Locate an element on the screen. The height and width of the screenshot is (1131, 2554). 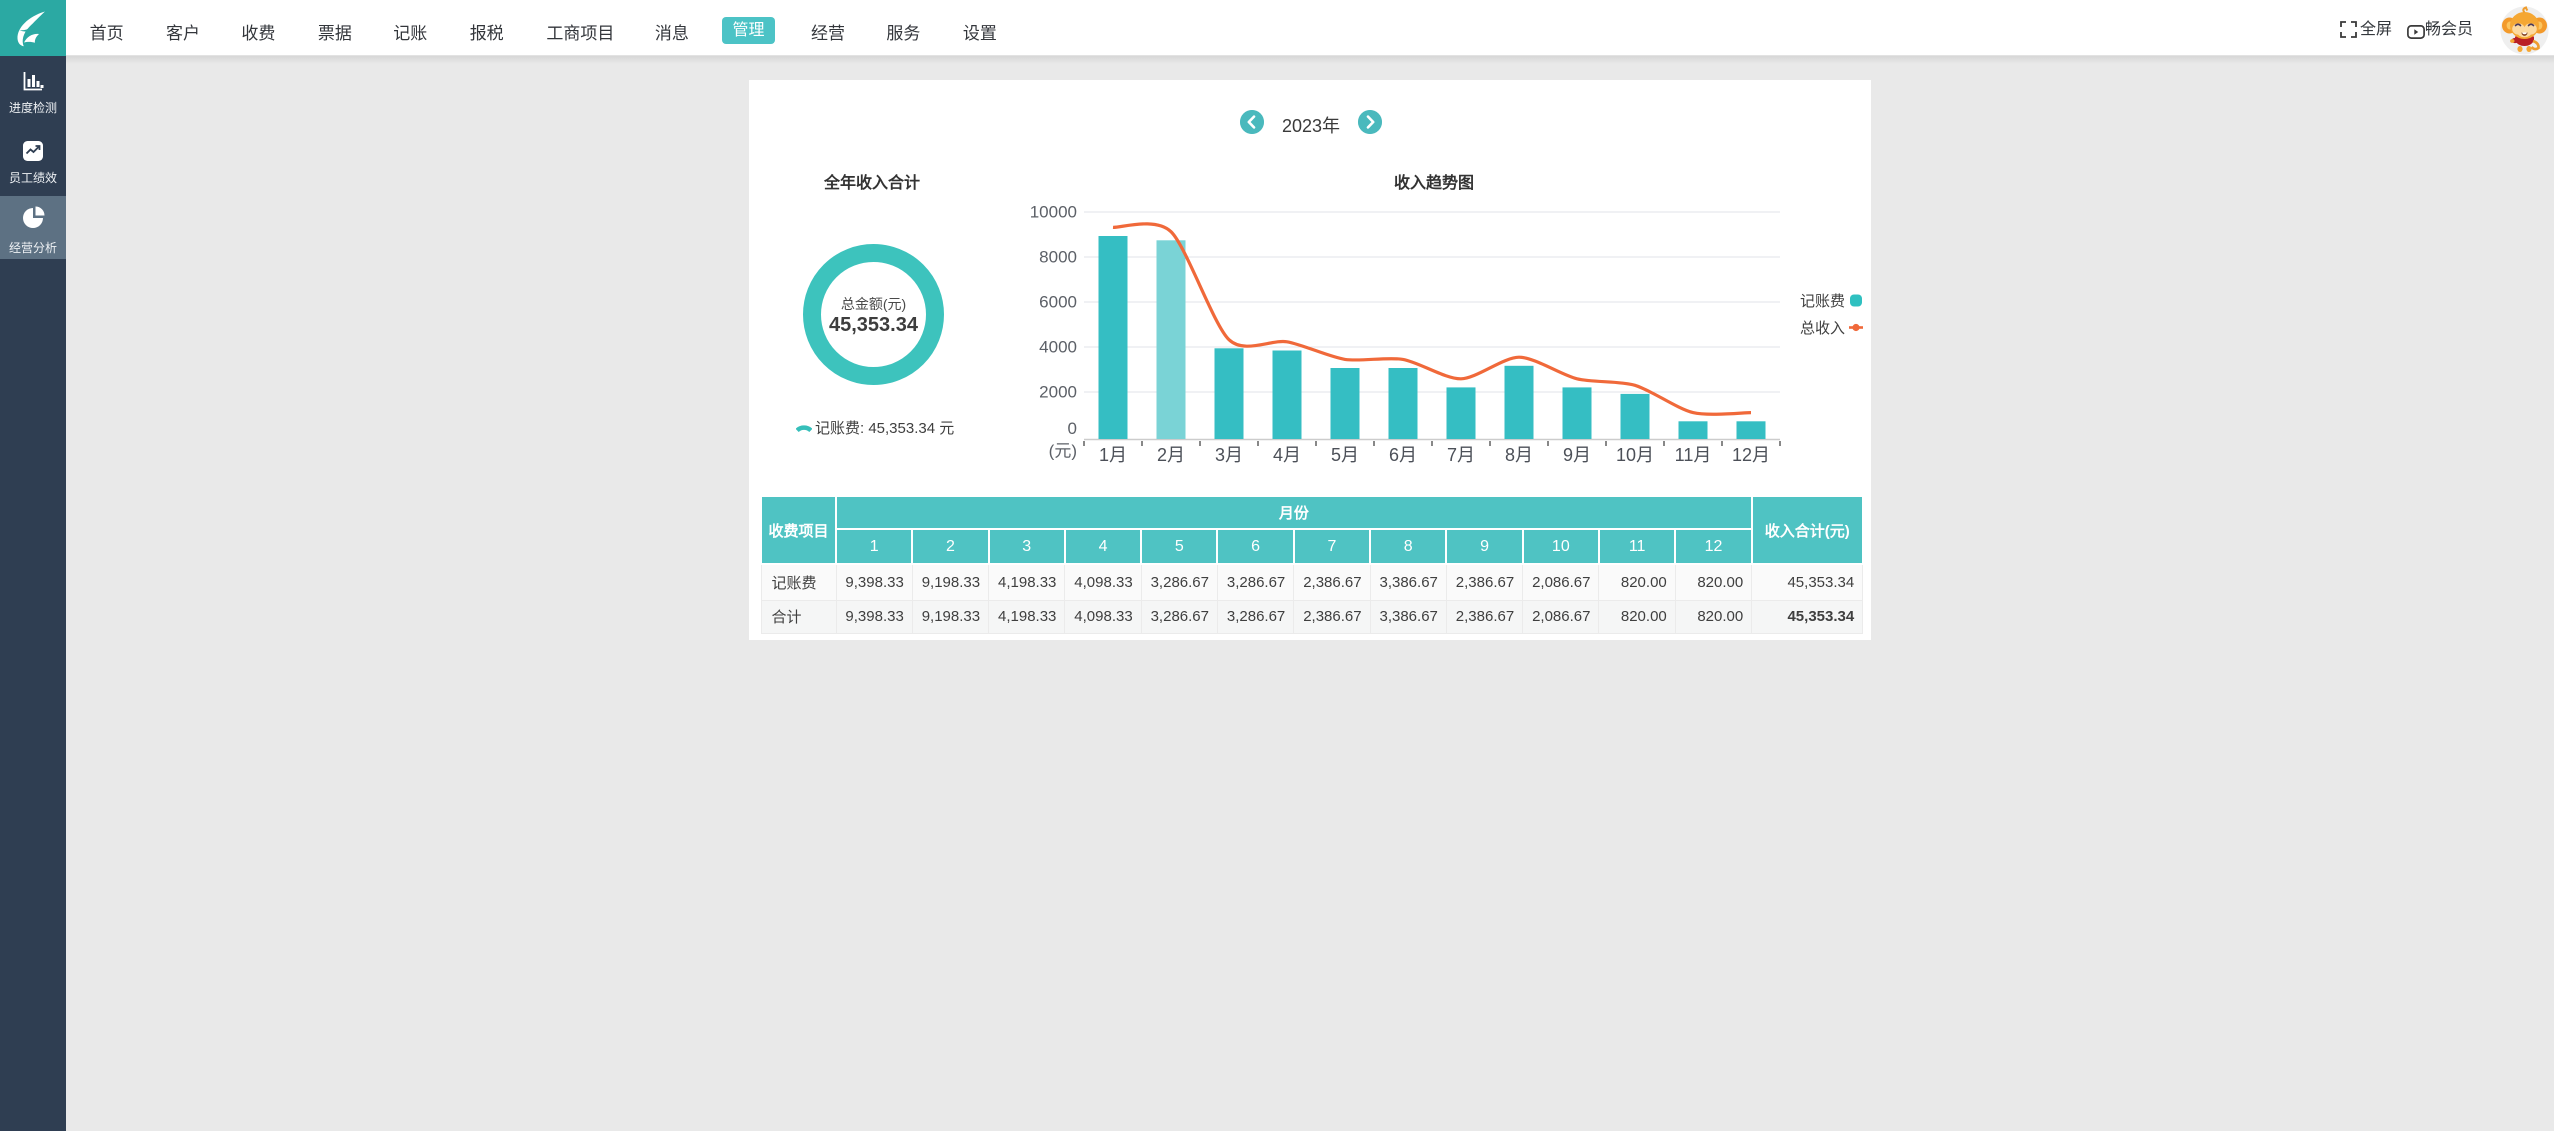
svg-text: 10月 is located at coordinates (1635, 455).